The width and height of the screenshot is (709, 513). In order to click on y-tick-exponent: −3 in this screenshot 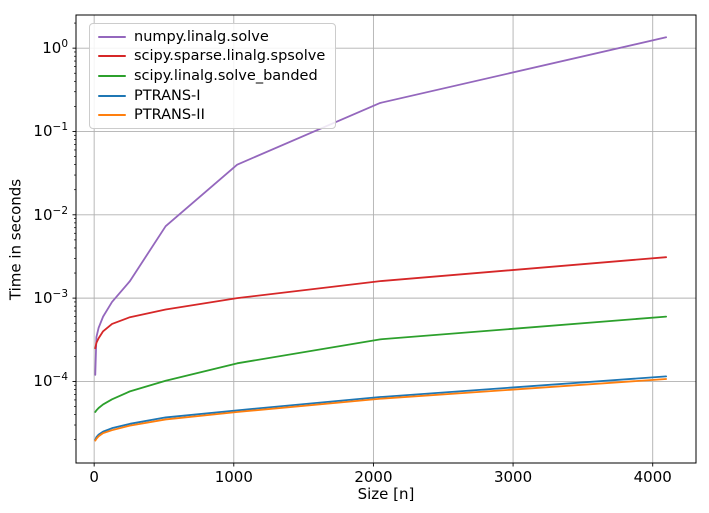, I will do `click(60, 294)`.